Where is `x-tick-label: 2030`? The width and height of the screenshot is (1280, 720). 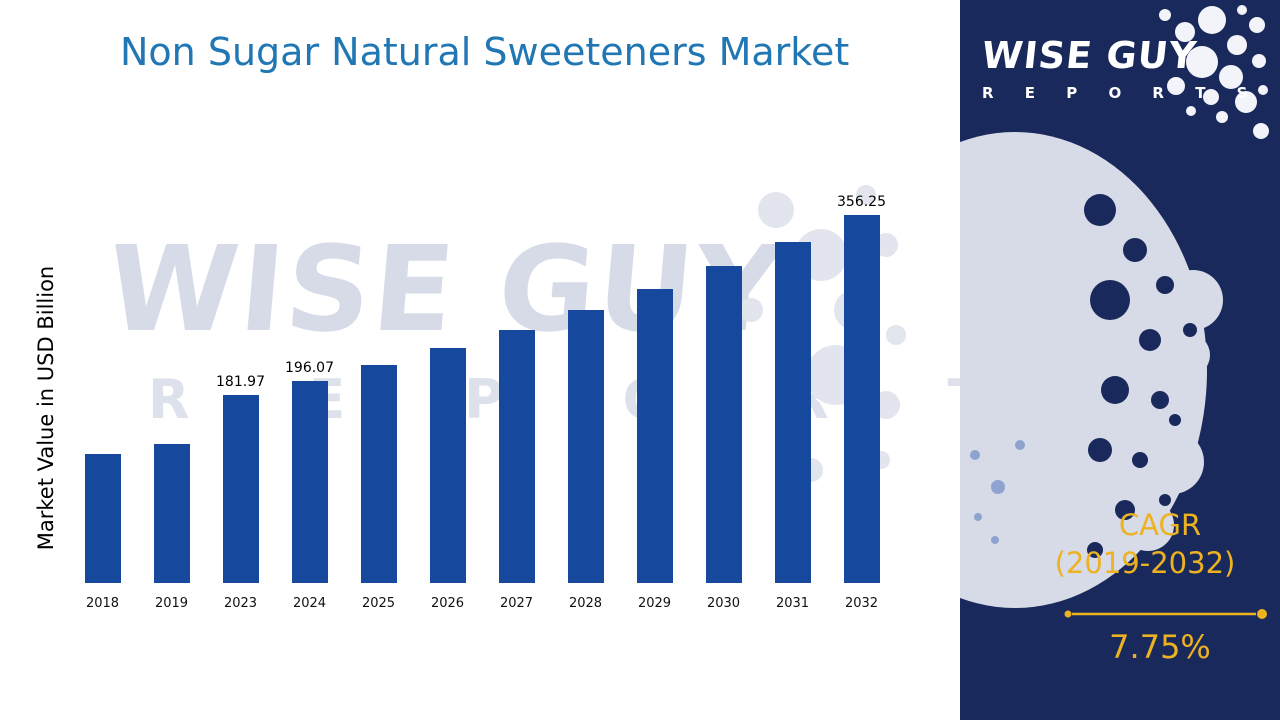 x-tick-label: 2030 is located at coordinates (723, 603).